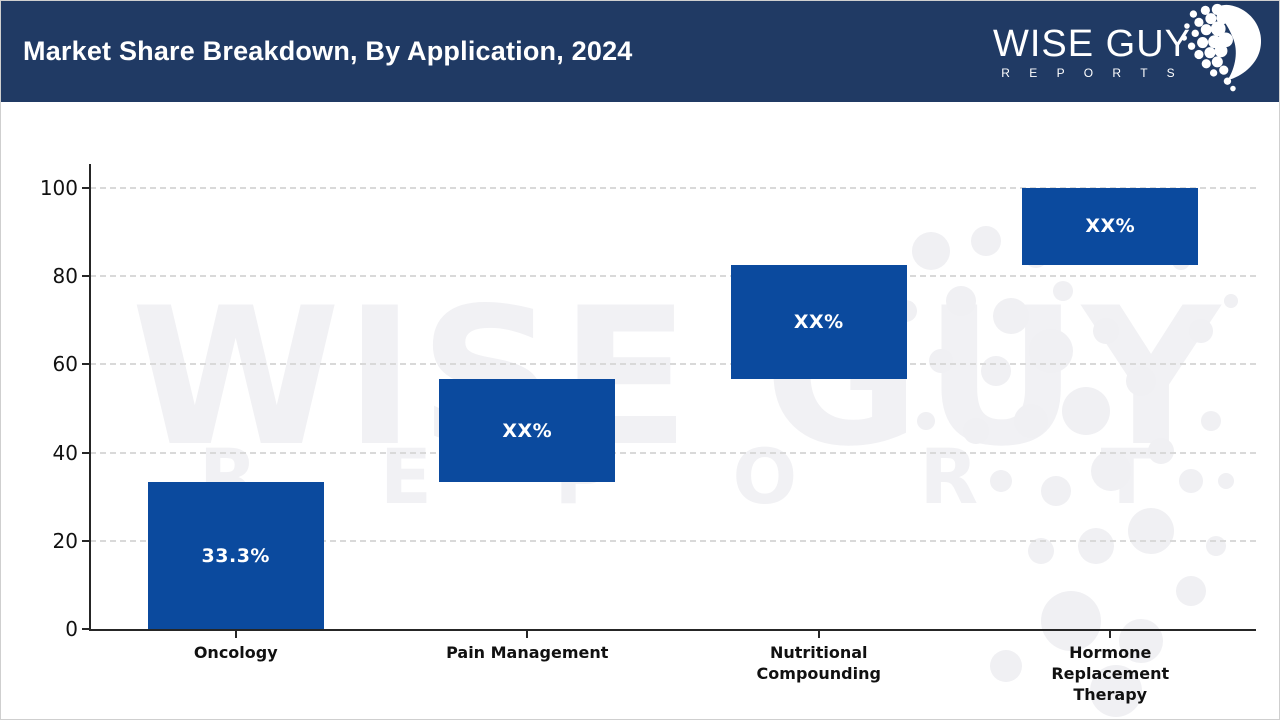  Describe the element at coordinates (58, 188) in the screenshot. I see `y-tick-label: 100` at that location.